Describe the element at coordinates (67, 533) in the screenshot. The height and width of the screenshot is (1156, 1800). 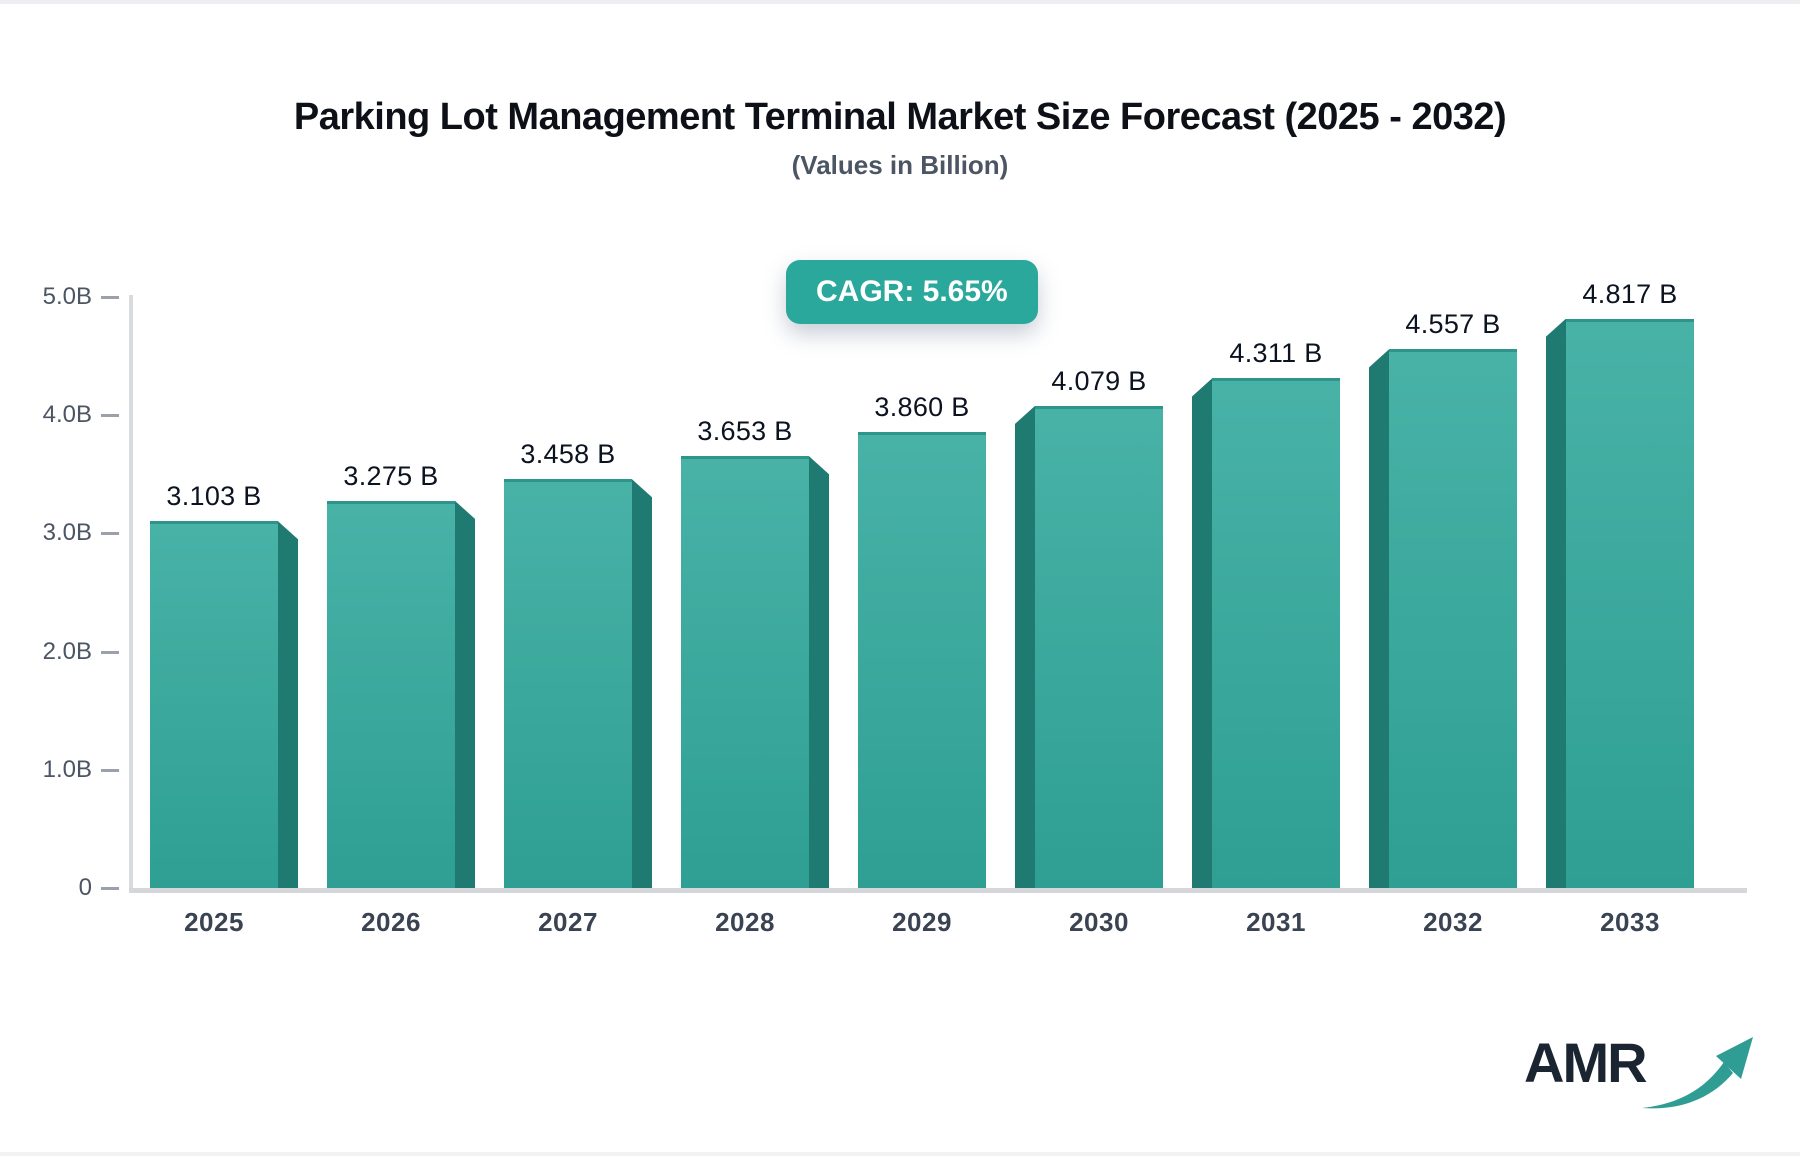
I see `y-axis-tick-label: 3.0B` at that location.